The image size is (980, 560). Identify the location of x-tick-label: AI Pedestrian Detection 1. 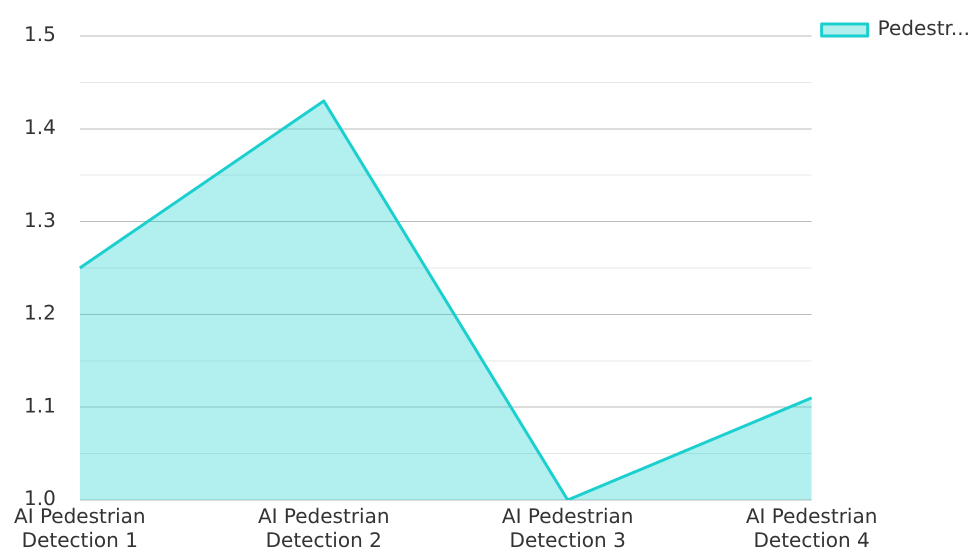
(80, 528).